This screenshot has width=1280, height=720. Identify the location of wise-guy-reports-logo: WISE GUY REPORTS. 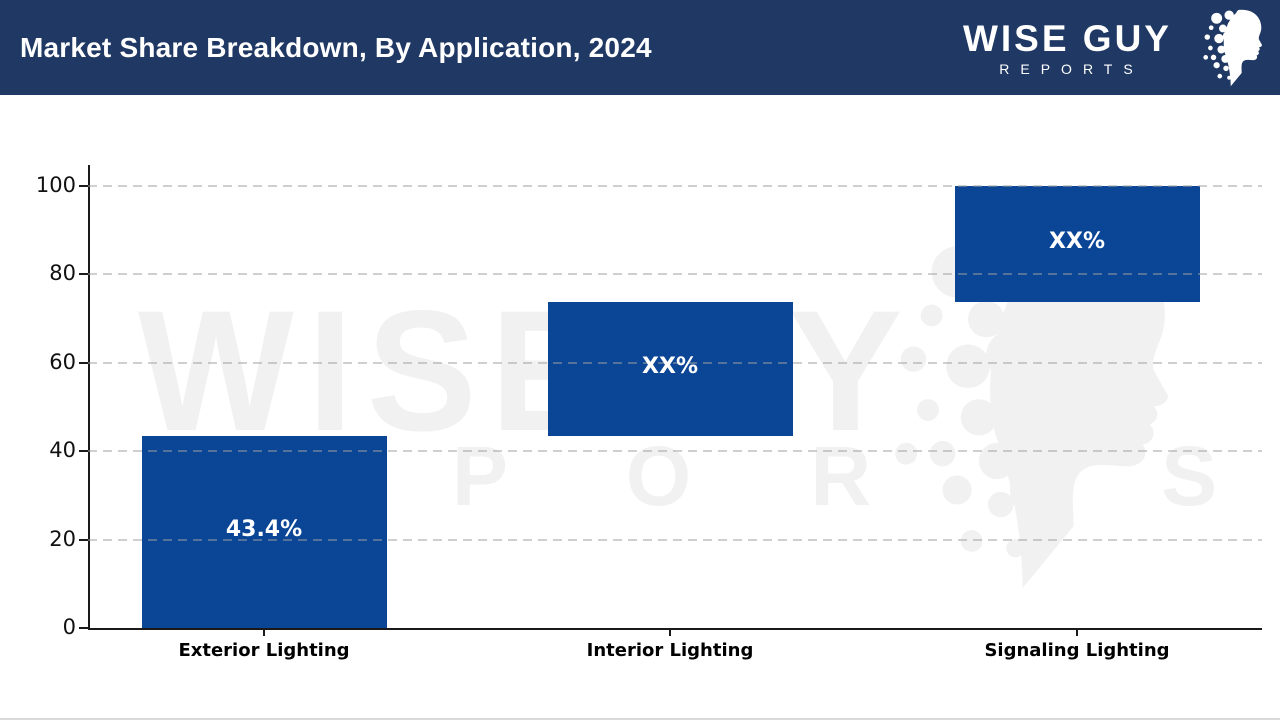
(1121, 48).